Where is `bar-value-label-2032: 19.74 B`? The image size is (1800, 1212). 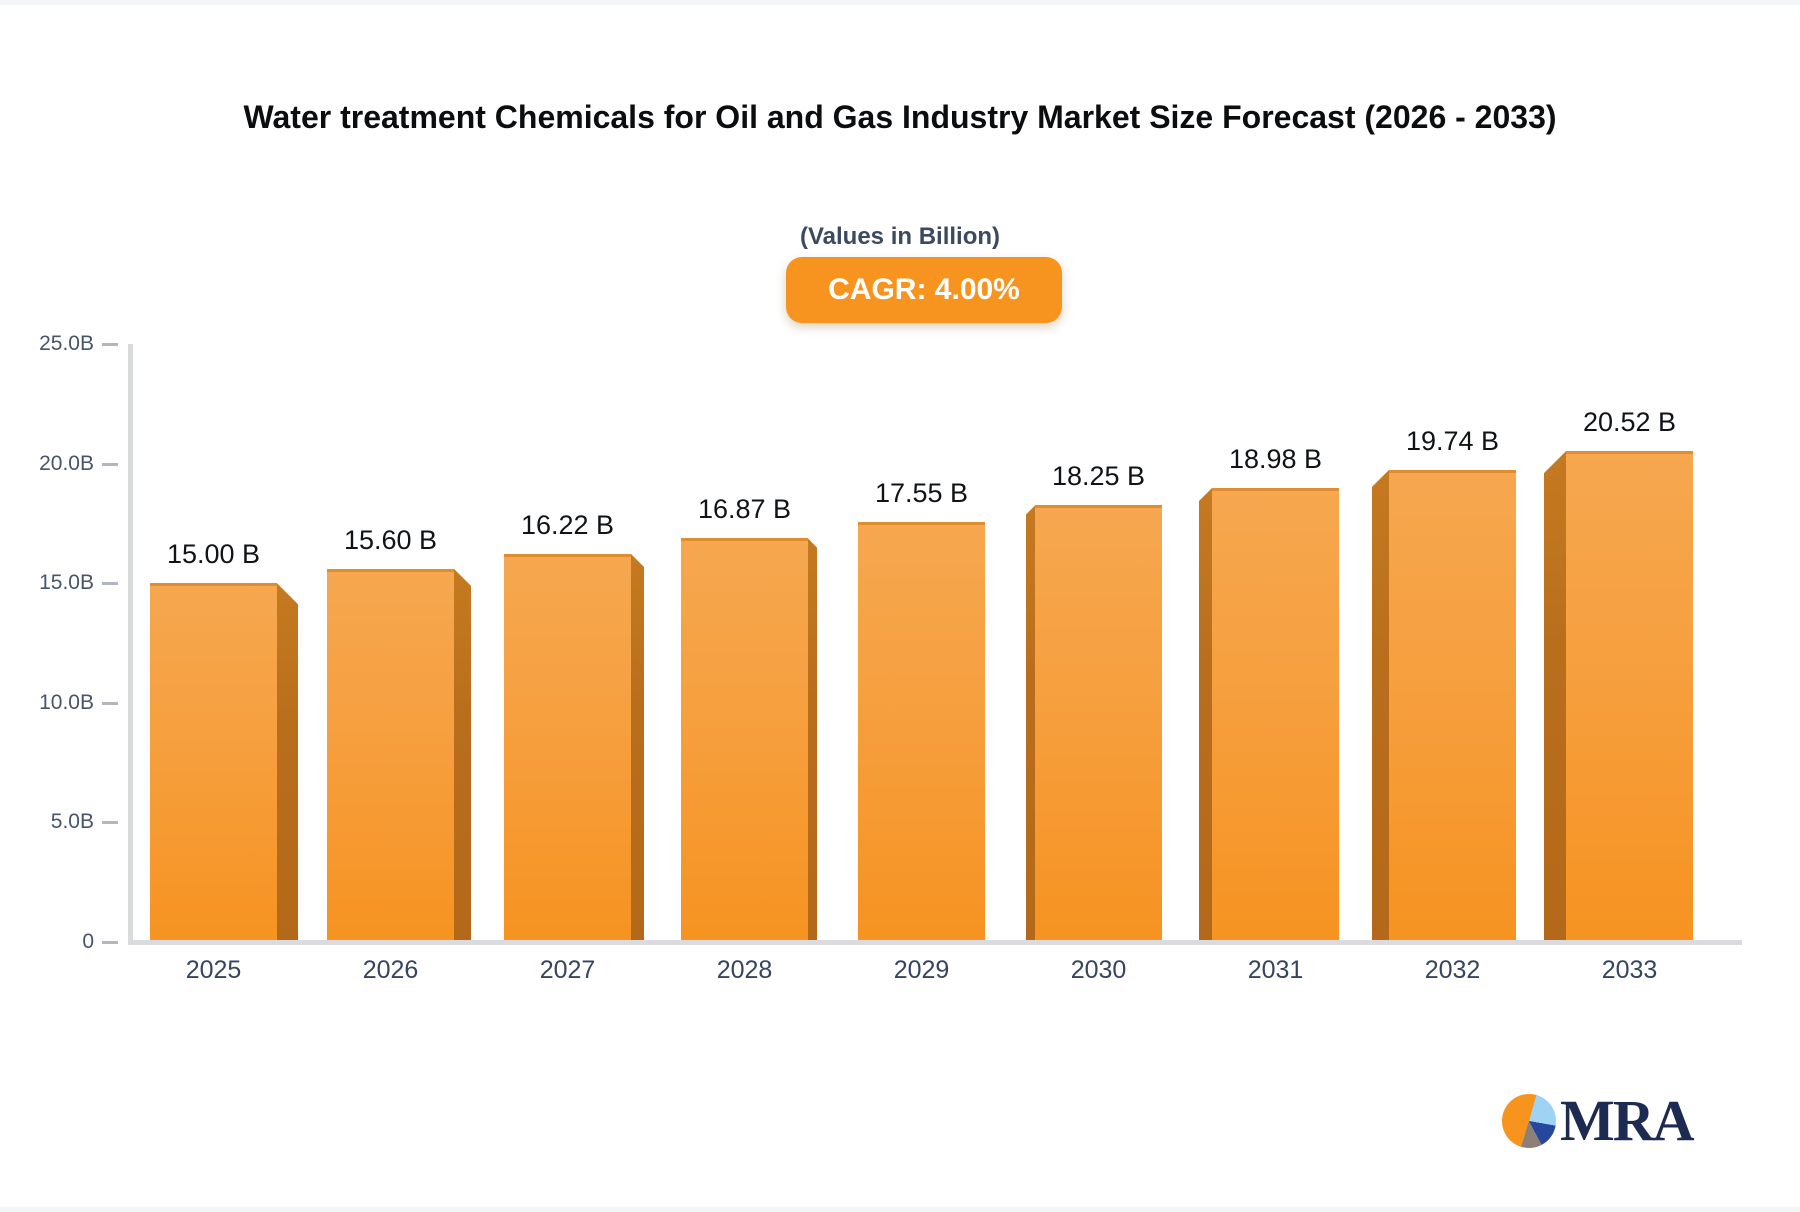 bar-value-label-2032: 19.74 B is located at coordinates (1452, 440).